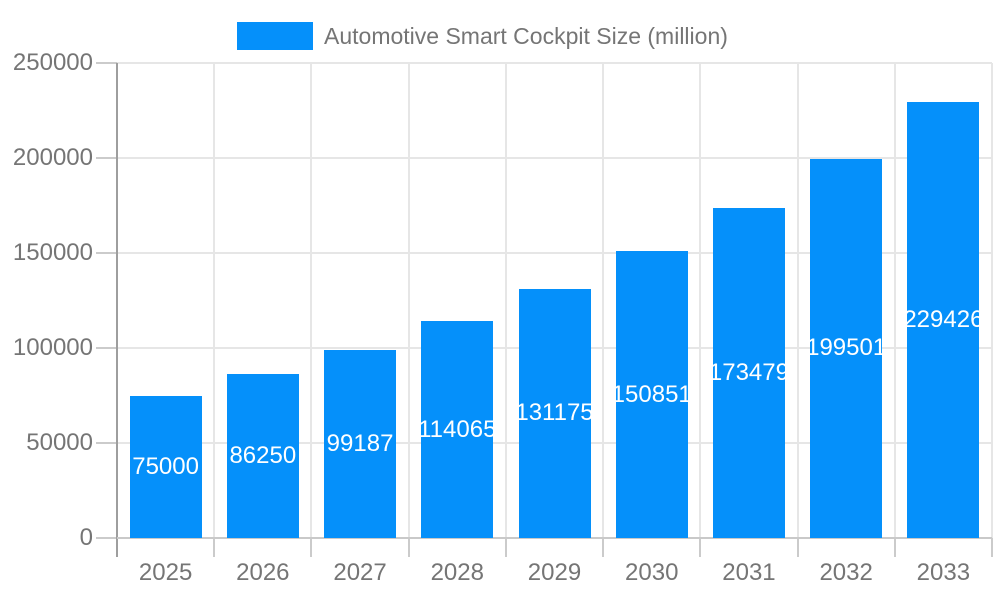  I want to click on legend-label: Automotive Smart Cockpit Size (million), so click(526, 35).